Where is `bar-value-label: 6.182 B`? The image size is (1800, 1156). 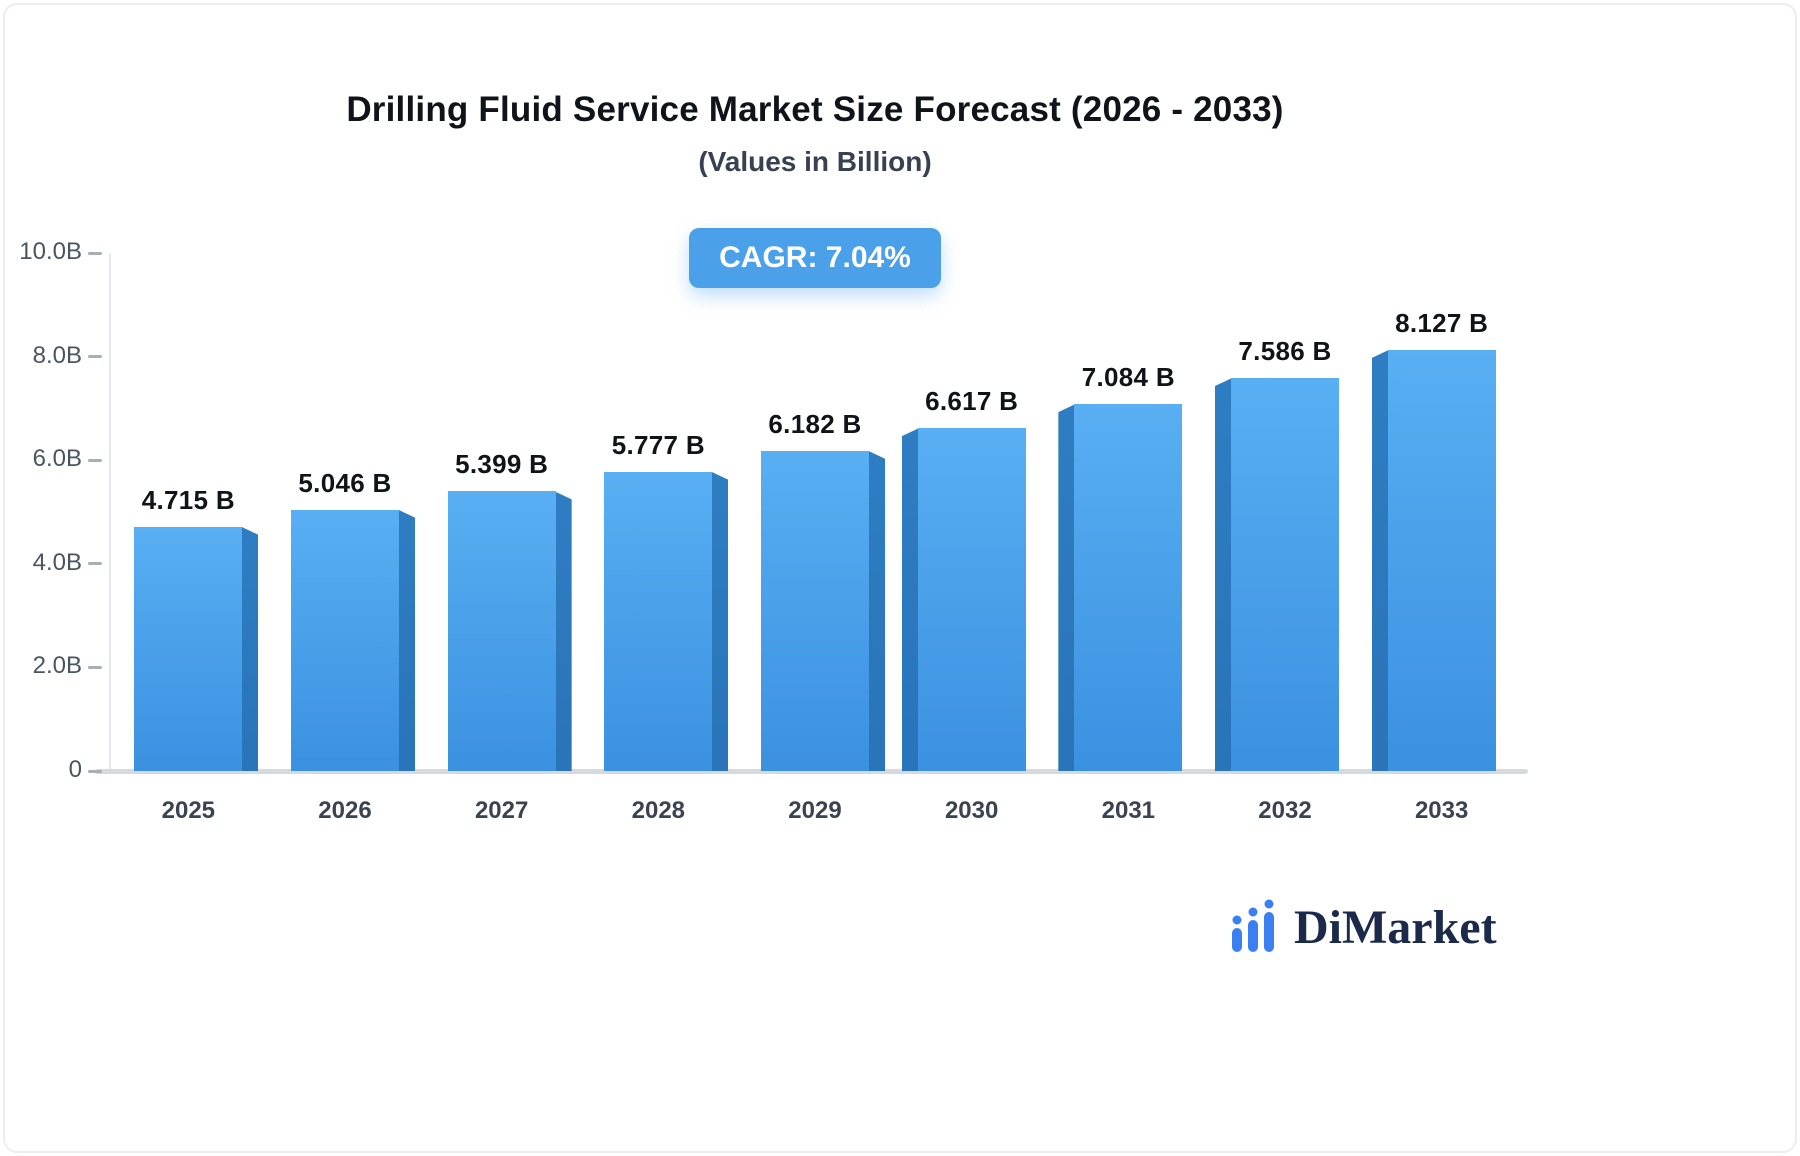 bar-value-label: 6.182 B is located at coordinates (815, 423).